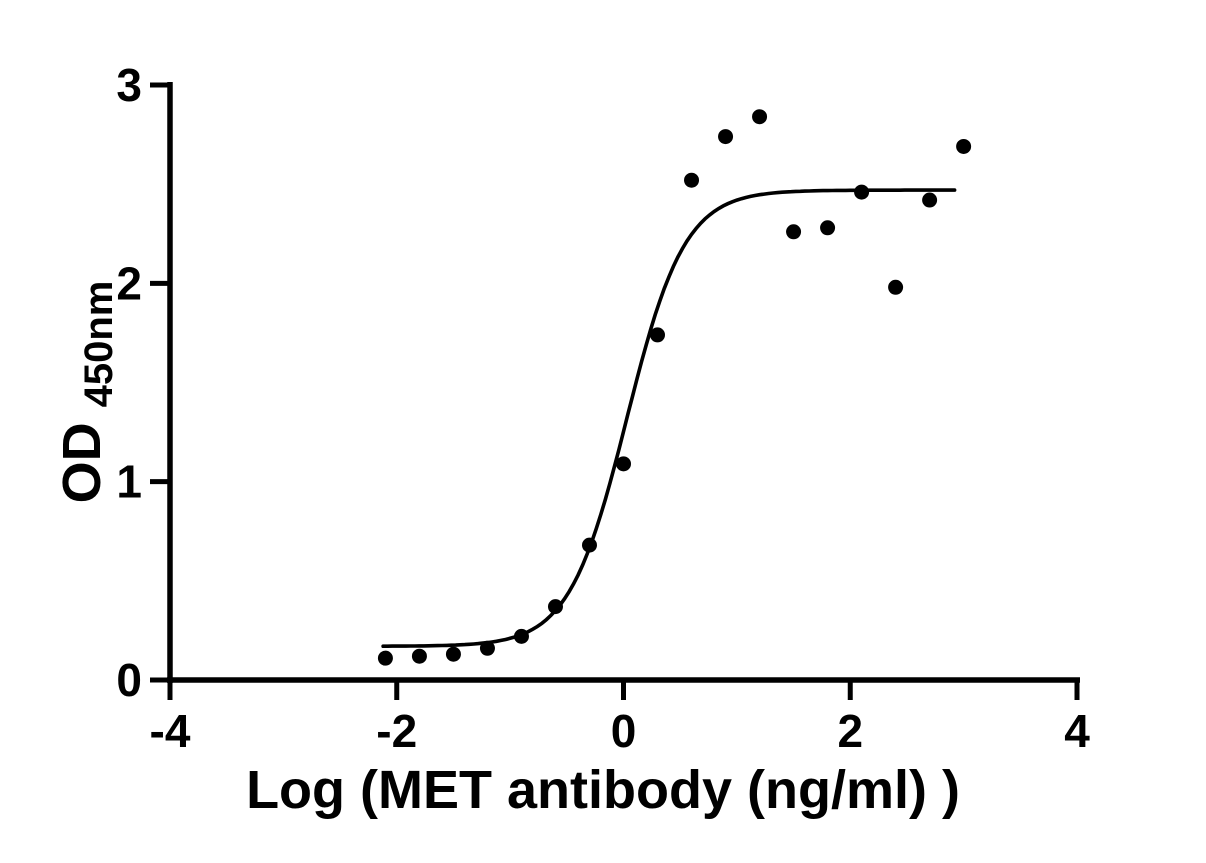 The width and height of the screenshot is (1206, 863). What do you see at coordinates (129, 482) in the screenshot?
I see `y-tick-label: 1` at bounding box center [129, 482].